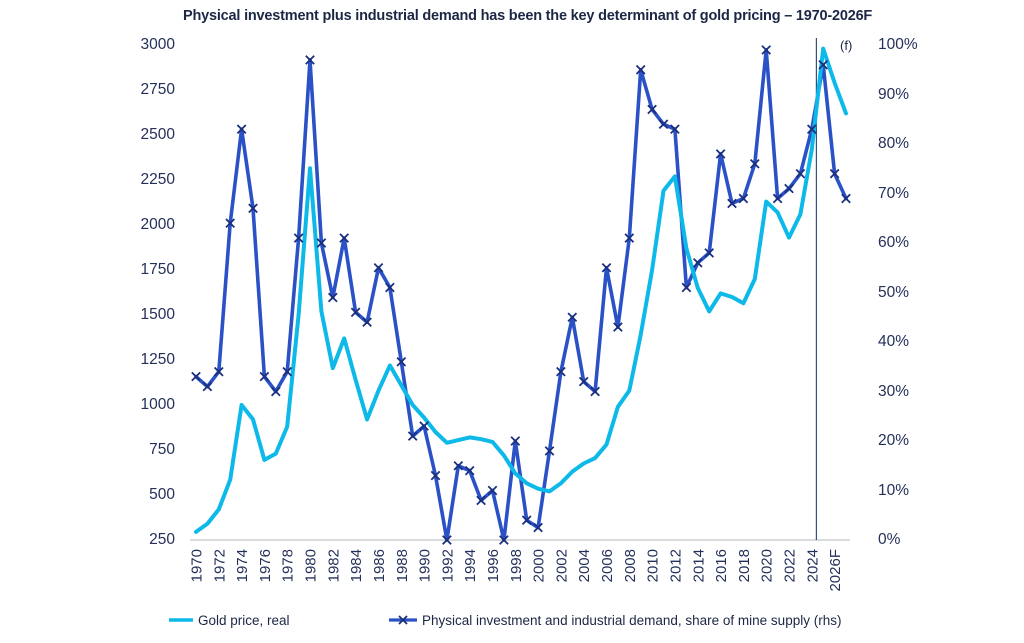  What do you see at coordinates (265, 565) in the screenshot?
I see `x-tick-label: 1976` at bounding box center [265, 565].